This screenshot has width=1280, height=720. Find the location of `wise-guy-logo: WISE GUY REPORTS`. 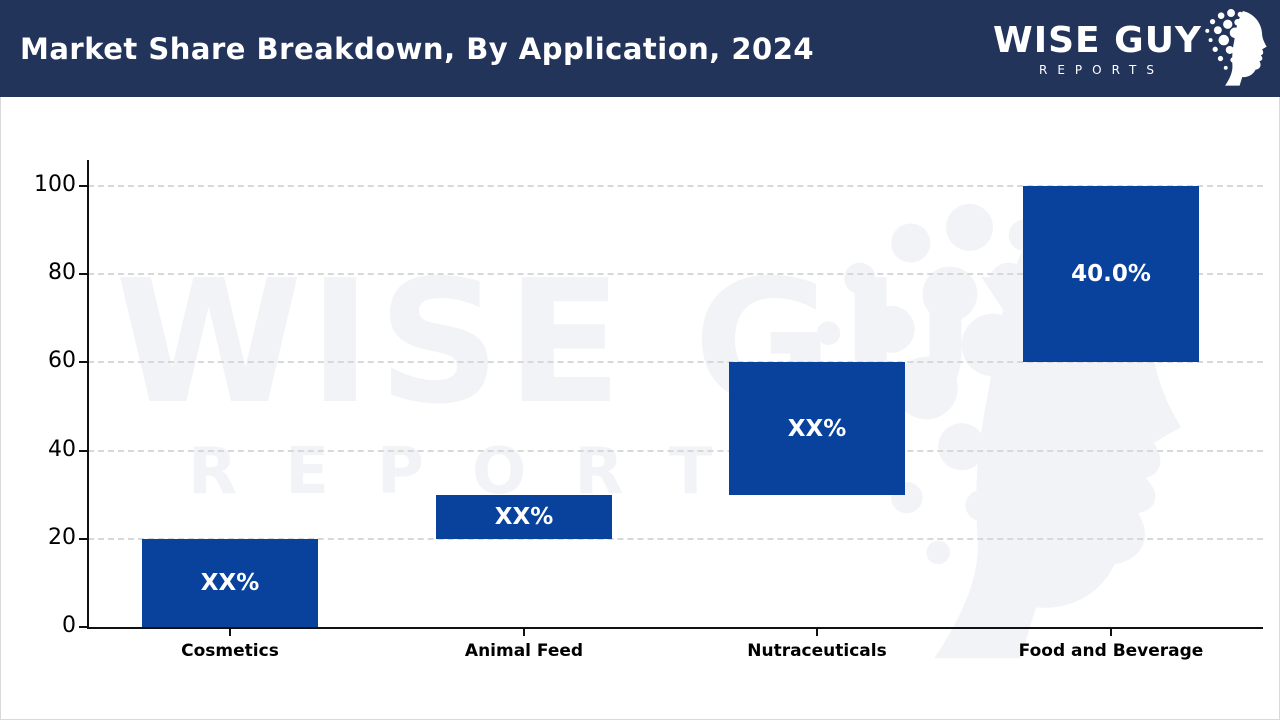

wise-guy-logo: WISE GUY REPORTS is located at coordinates (1130, 48).